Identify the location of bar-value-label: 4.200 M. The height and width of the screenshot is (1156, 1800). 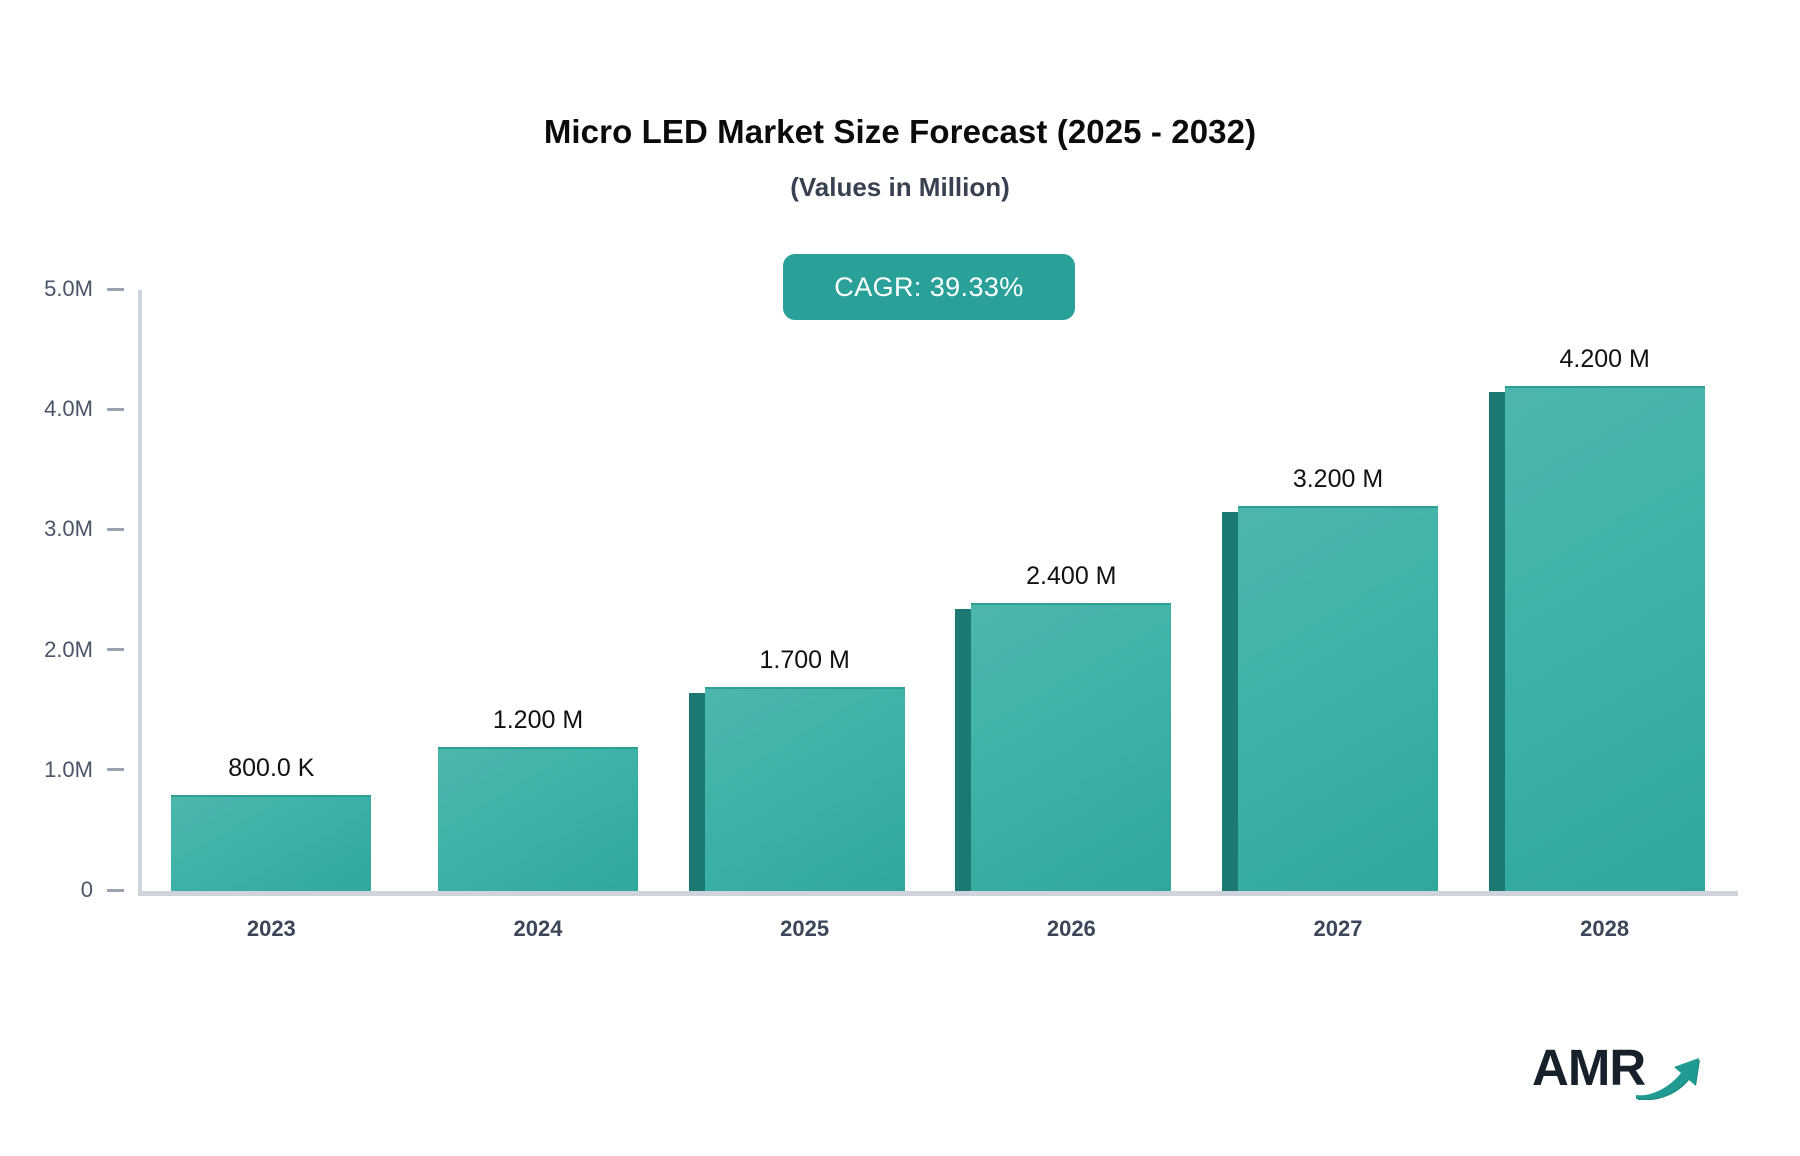
(1604, 359).